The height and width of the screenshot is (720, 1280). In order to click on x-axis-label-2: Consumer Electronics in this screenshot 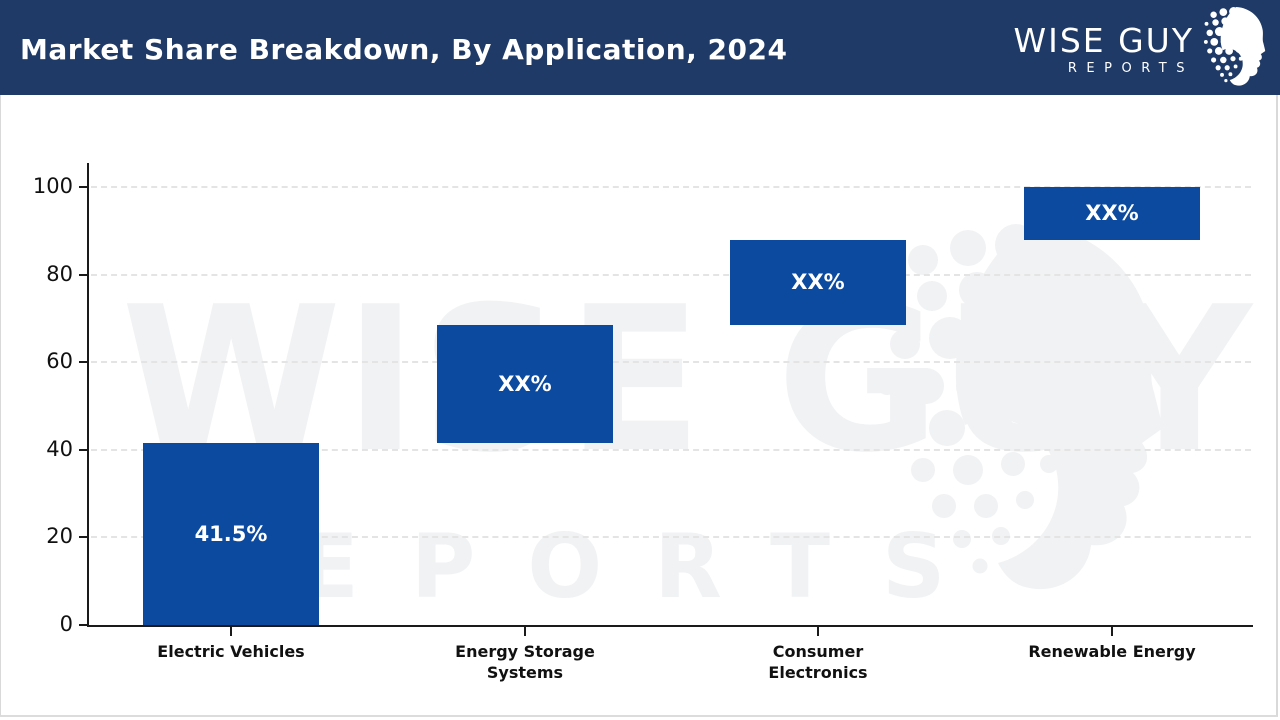, I will do `click(818, 662)`.